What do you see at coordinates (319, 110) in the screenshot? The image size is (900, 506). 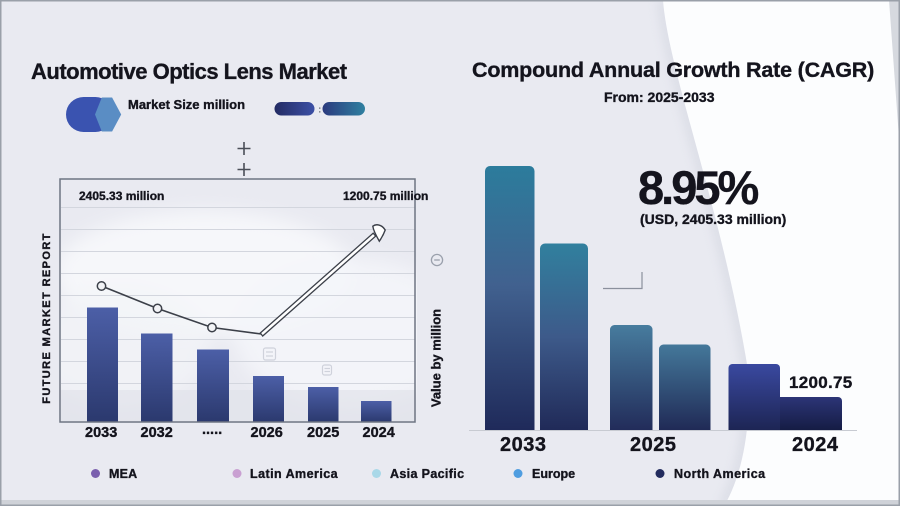 I see `svg-text:::` at bounding box center [319, 110].